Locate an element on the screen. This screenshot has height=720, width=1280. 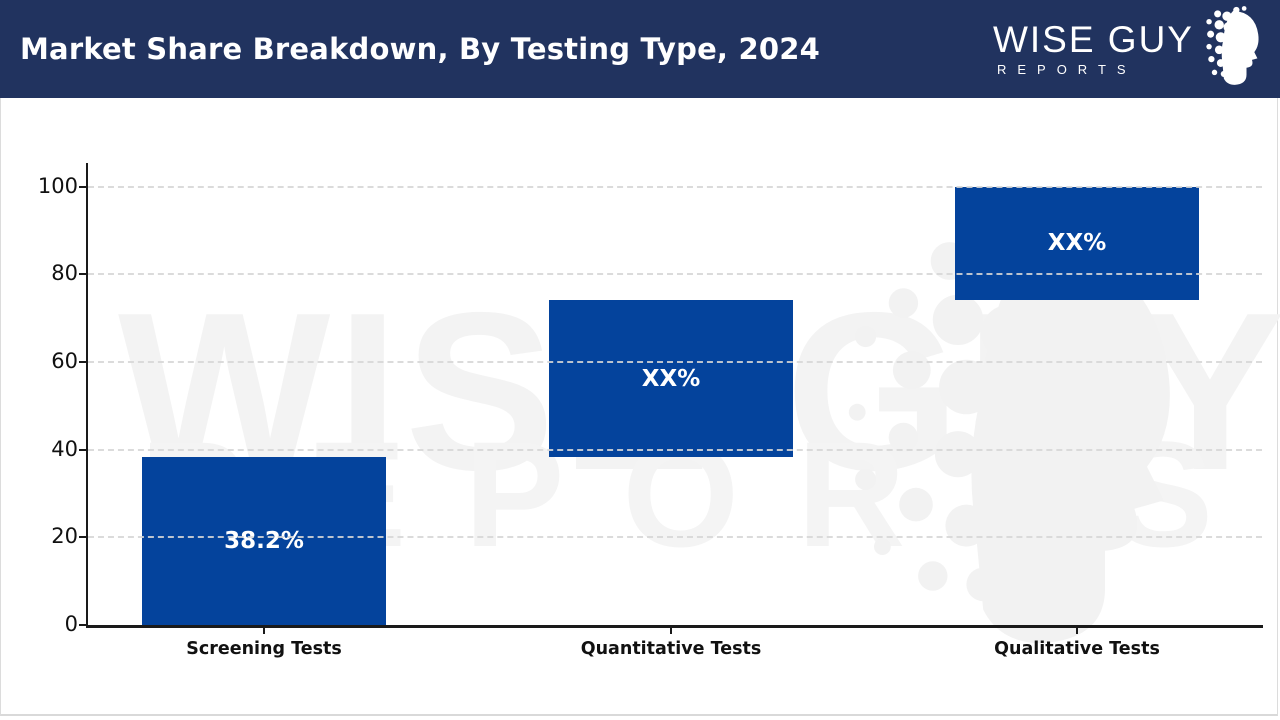
bar-quantitative-tests: XX% is located at coordinates (671, 379).